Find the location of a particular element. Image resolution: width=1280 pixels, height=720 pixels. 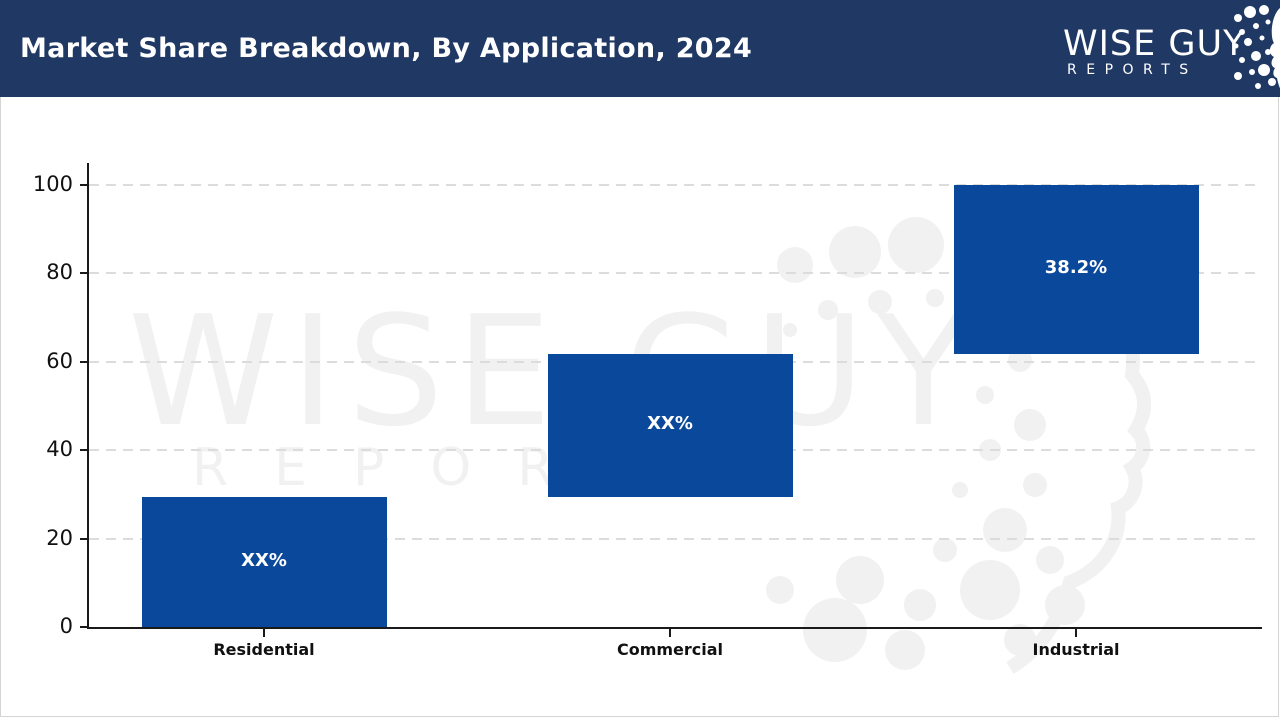

gridline-y100 is located at coordinates (675, 185).